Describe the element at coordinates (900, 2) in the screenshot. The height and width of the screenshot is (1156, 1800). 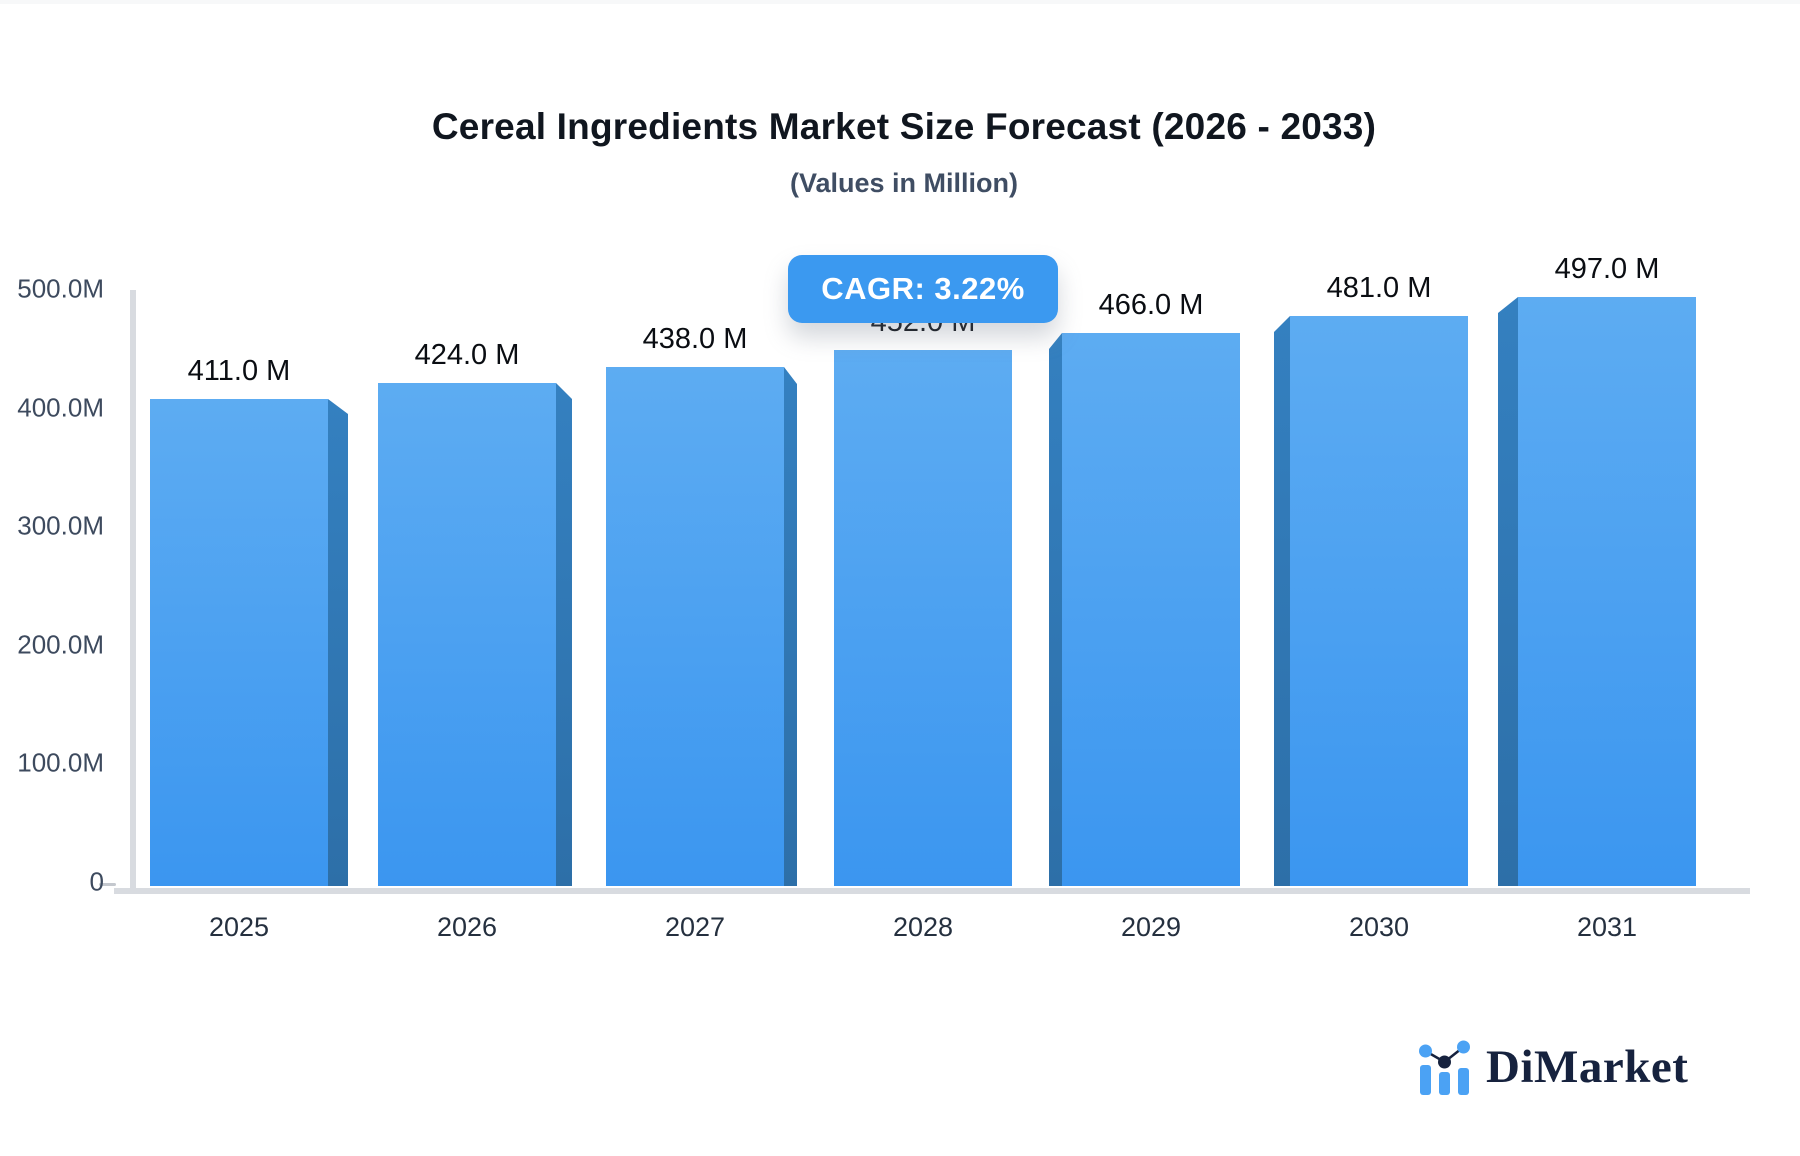
I see `top-border-strip` at that location.